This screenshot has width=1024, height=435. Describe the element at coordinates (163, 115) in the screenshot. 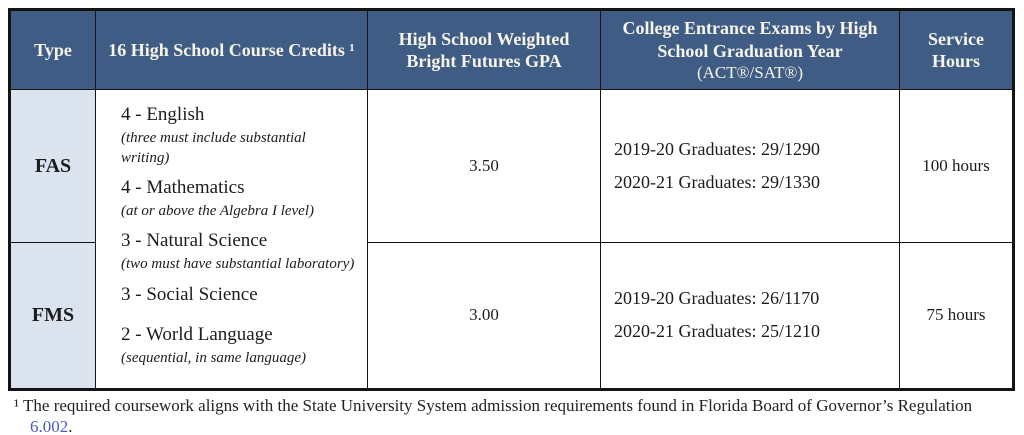

I see `credit-label: 4 - English` at that location.